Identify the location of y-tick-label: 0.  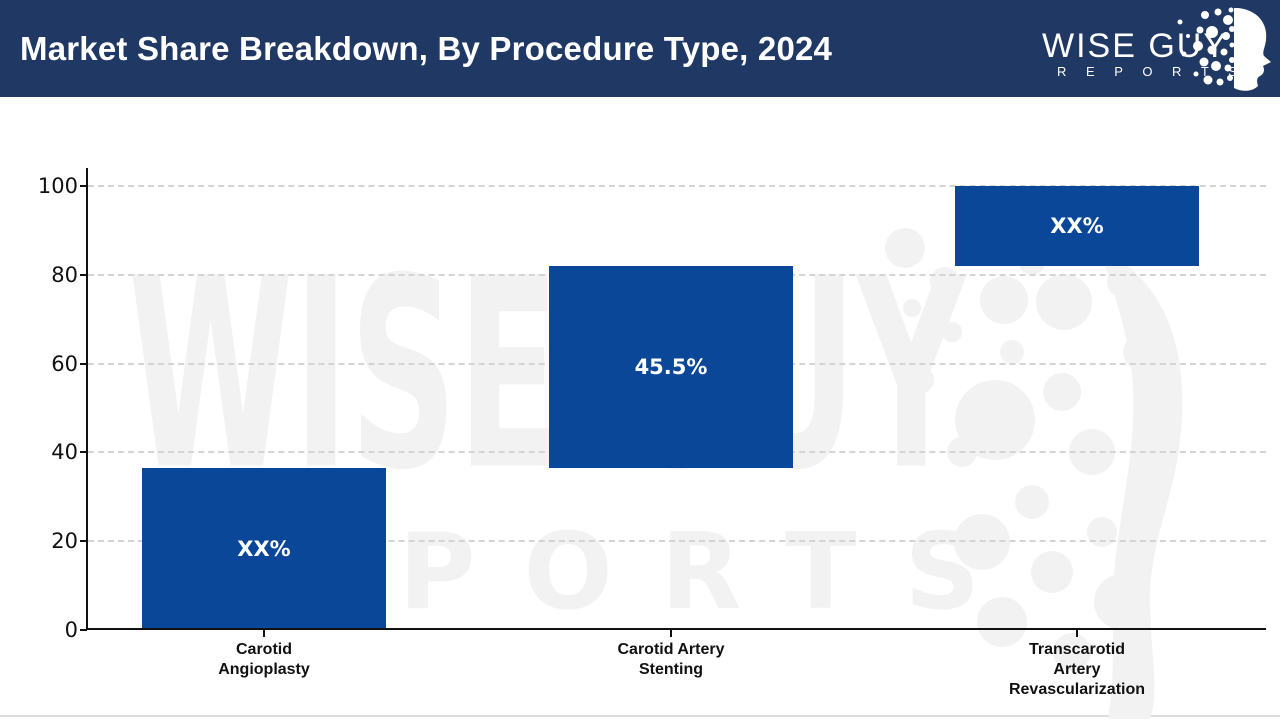
(71, 630).